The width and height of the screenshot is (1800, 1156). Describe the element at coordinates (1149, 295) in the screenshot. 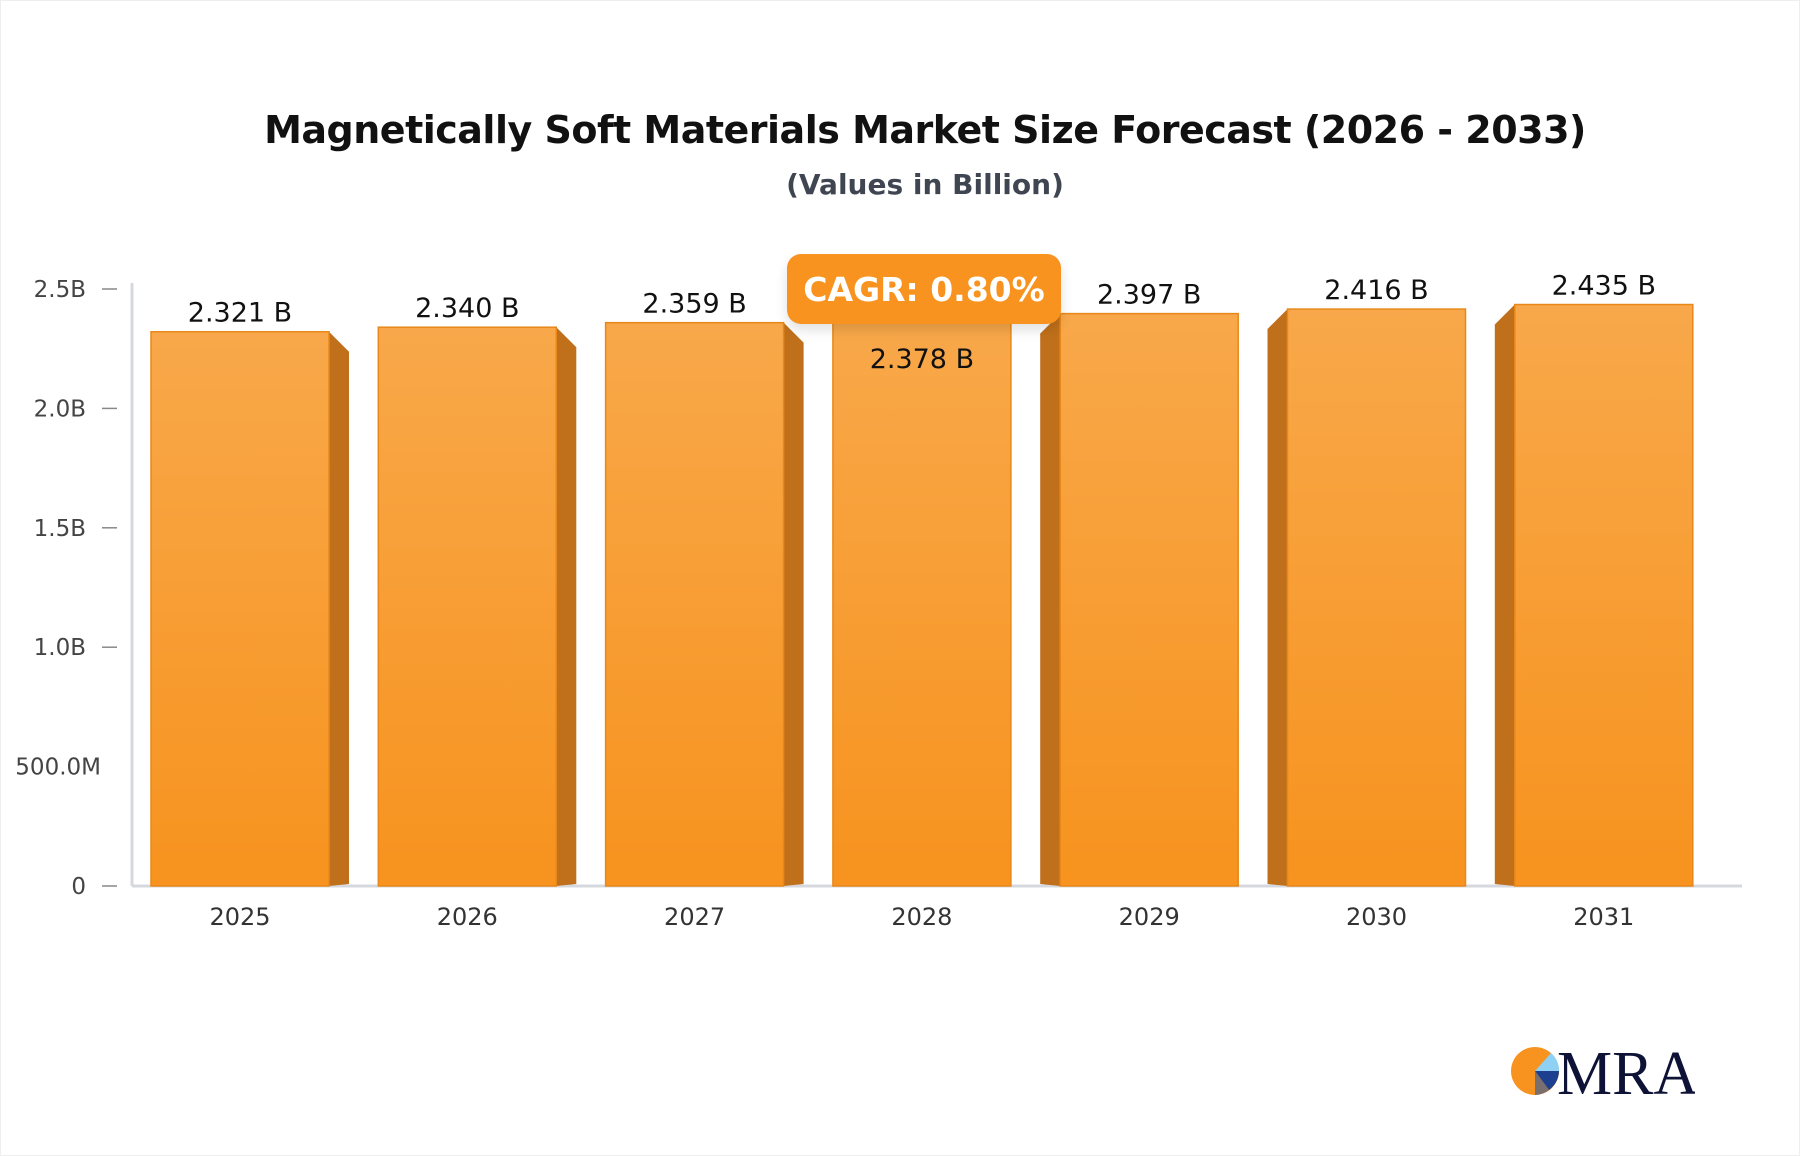

I see `data-label: 2.397 B` at that location.